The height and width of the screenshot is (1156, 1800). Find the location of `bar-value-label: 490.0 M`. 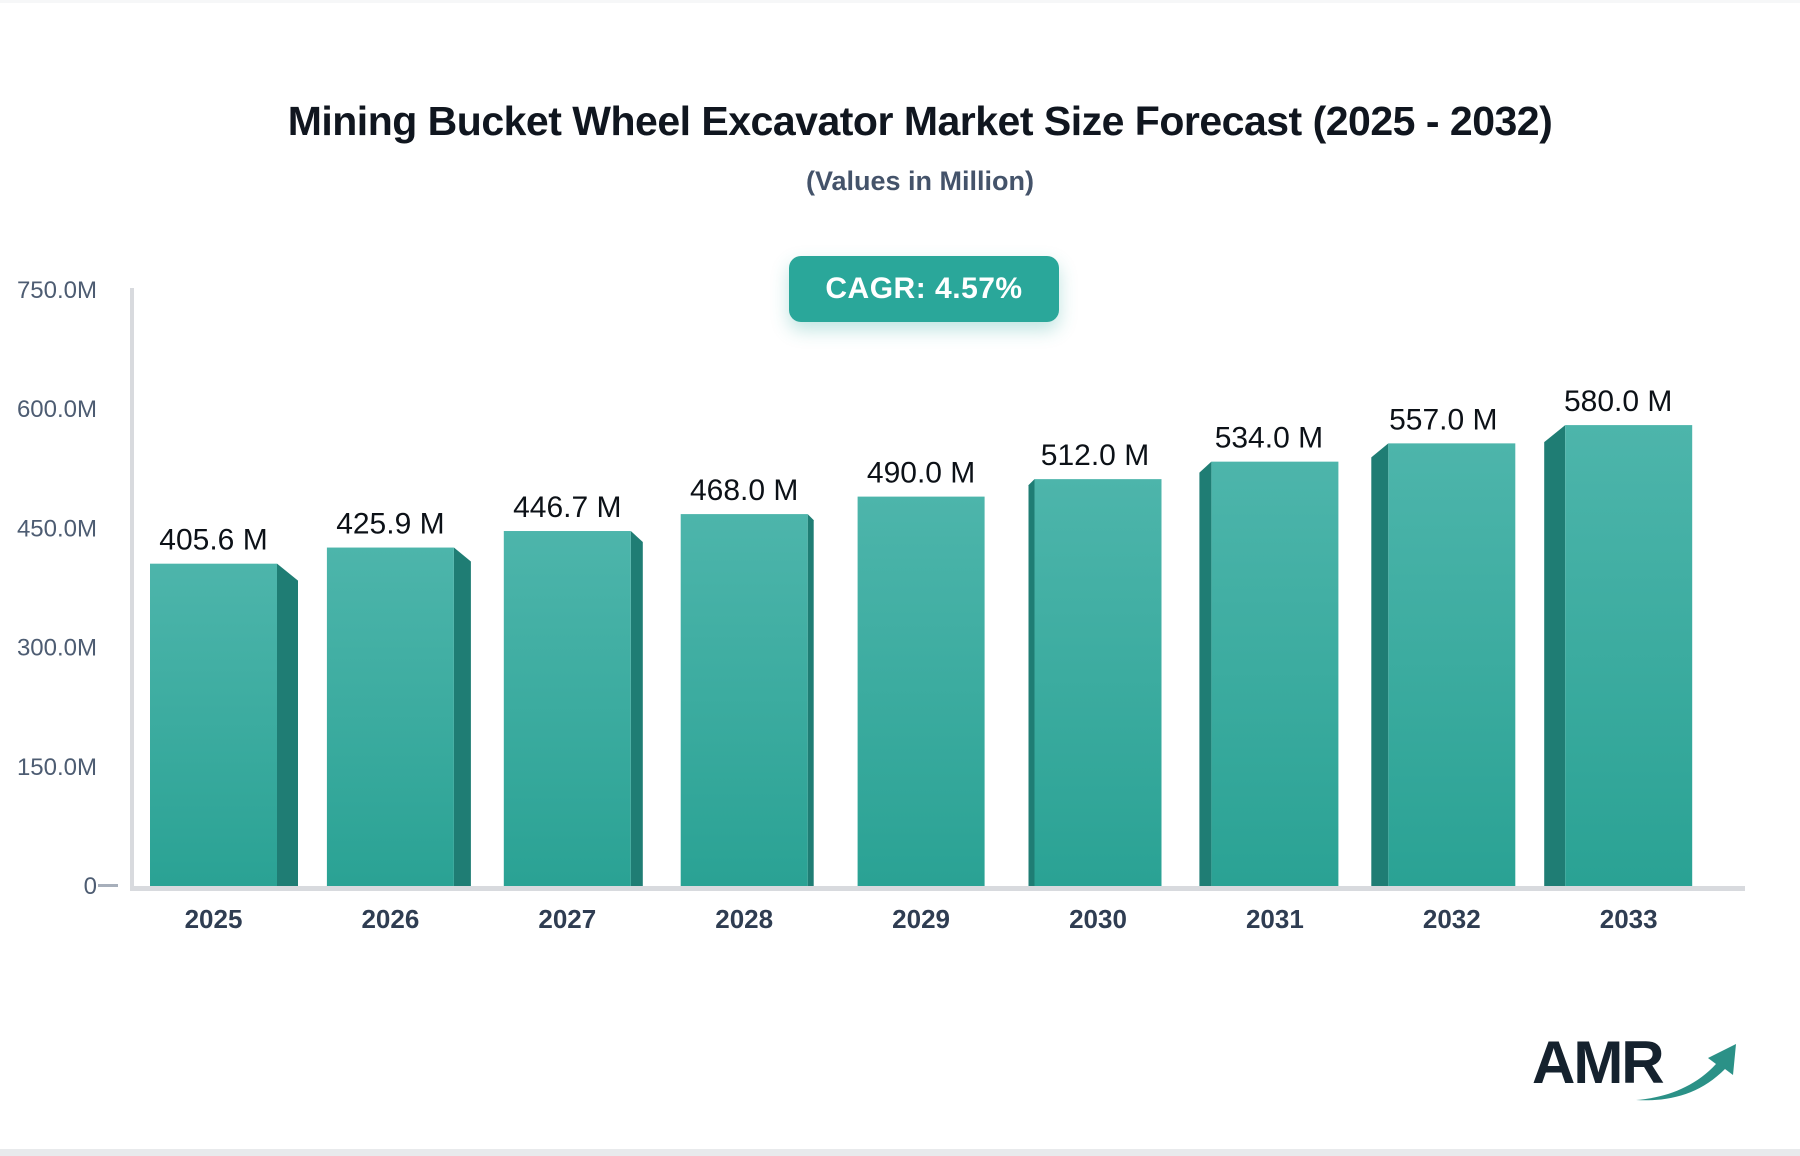

bar-value-label: 490.0 M is located at coordinates (921, 473).